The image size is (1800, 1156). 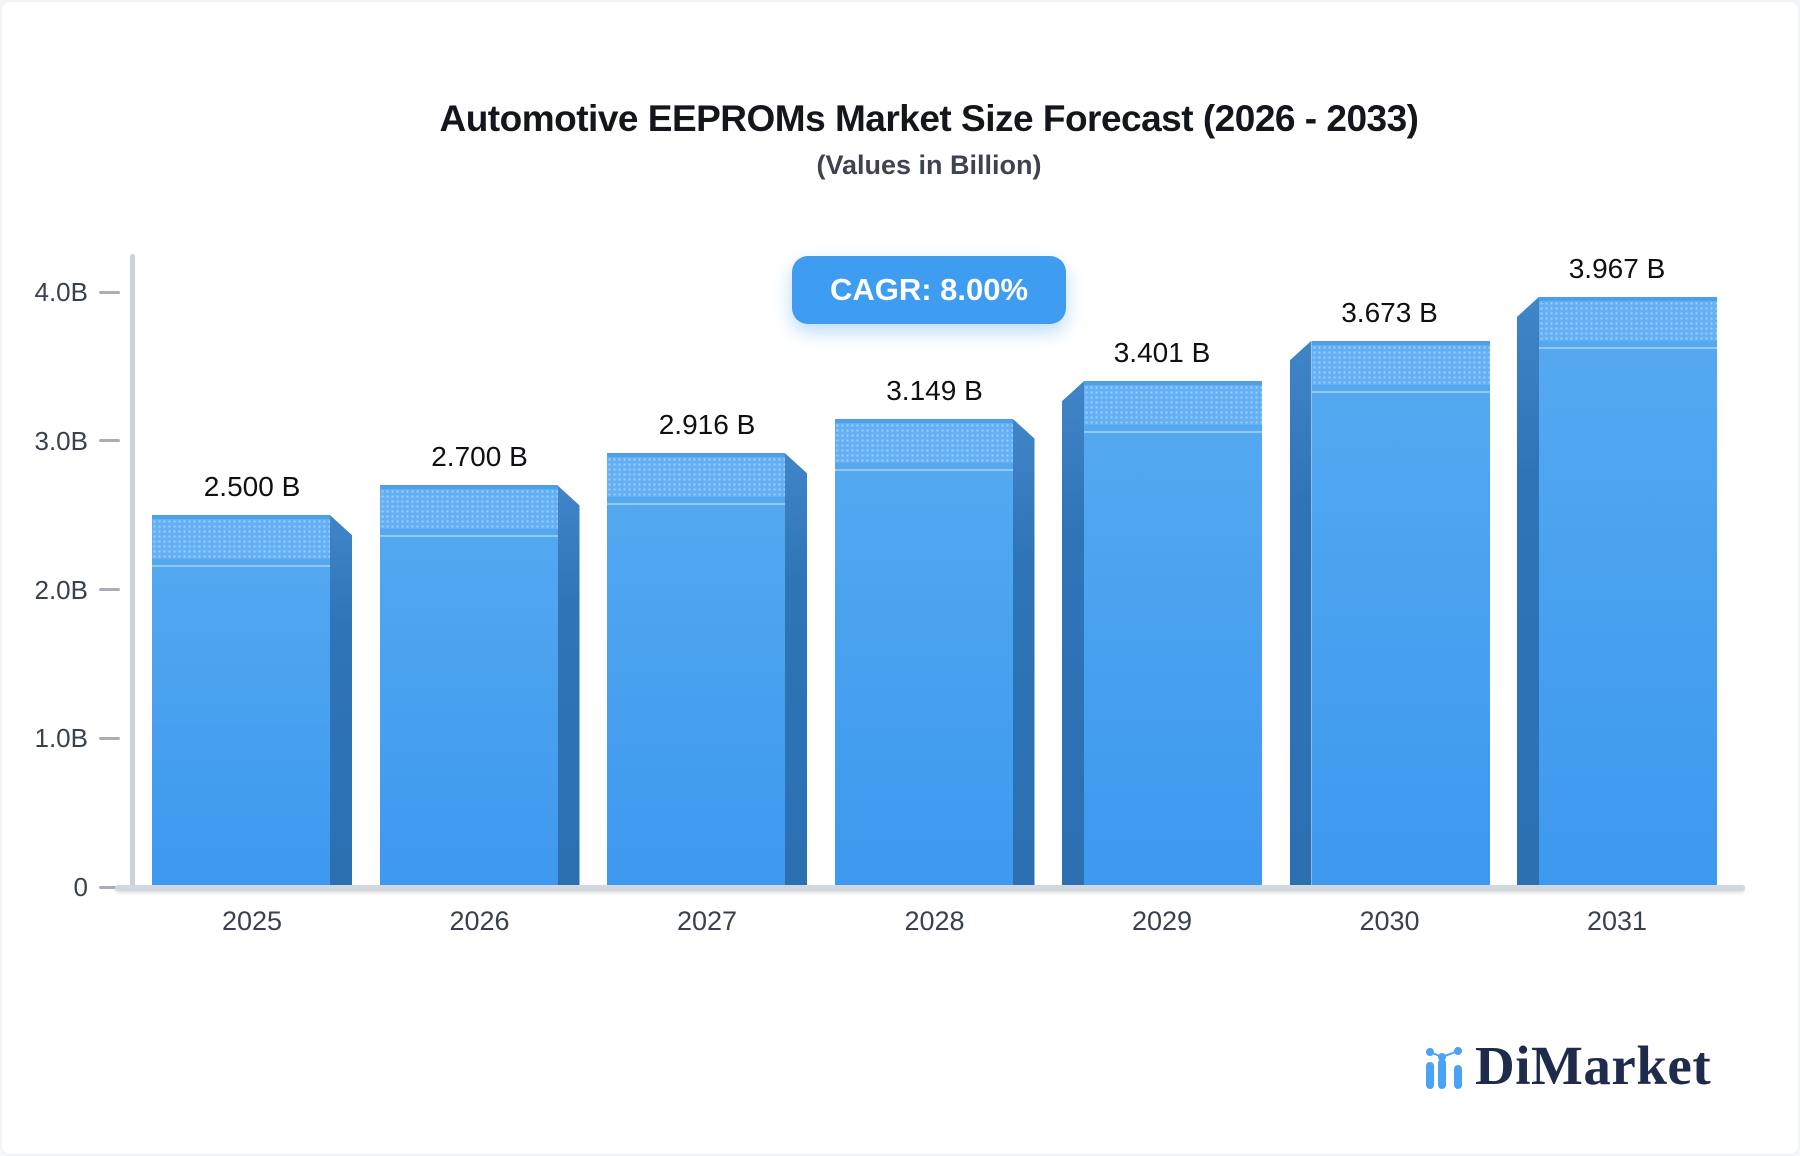 I want to click on brand-logo: DiMarket, so click(x=1567, y=1065).